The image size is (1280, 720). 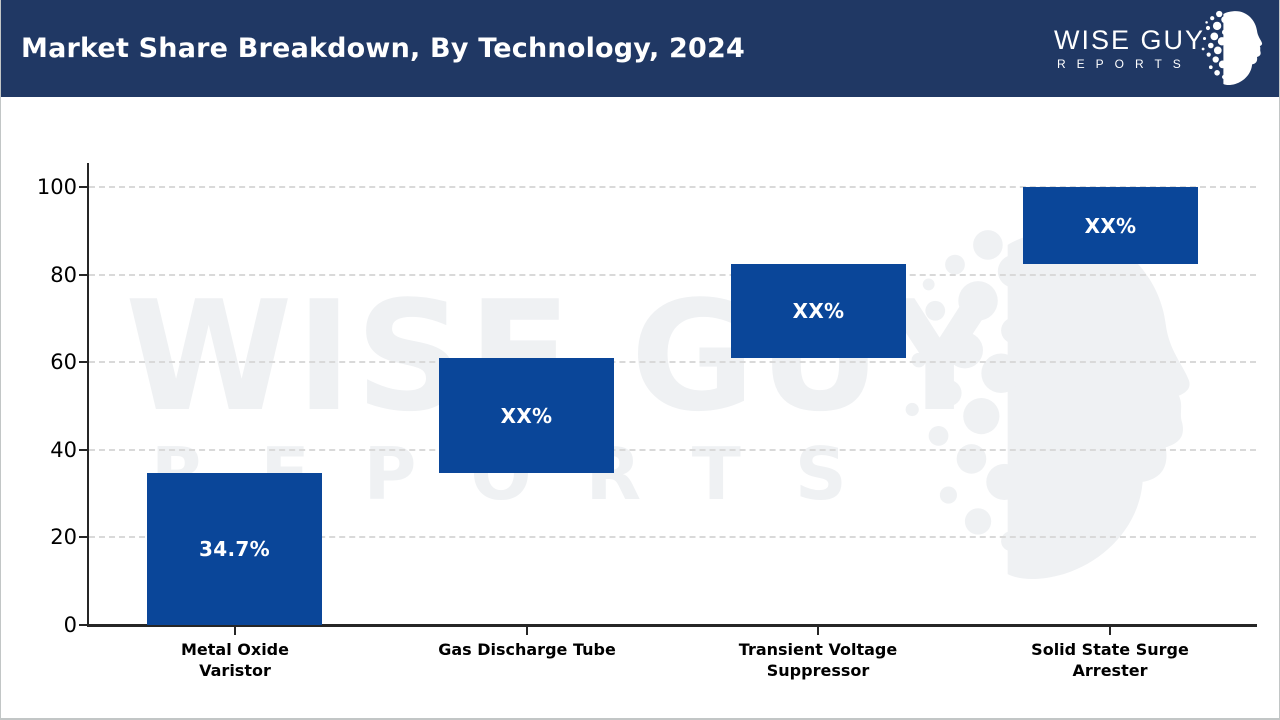 I want to click on bar-value-label: 34.7%, so click(x=234, y=549).